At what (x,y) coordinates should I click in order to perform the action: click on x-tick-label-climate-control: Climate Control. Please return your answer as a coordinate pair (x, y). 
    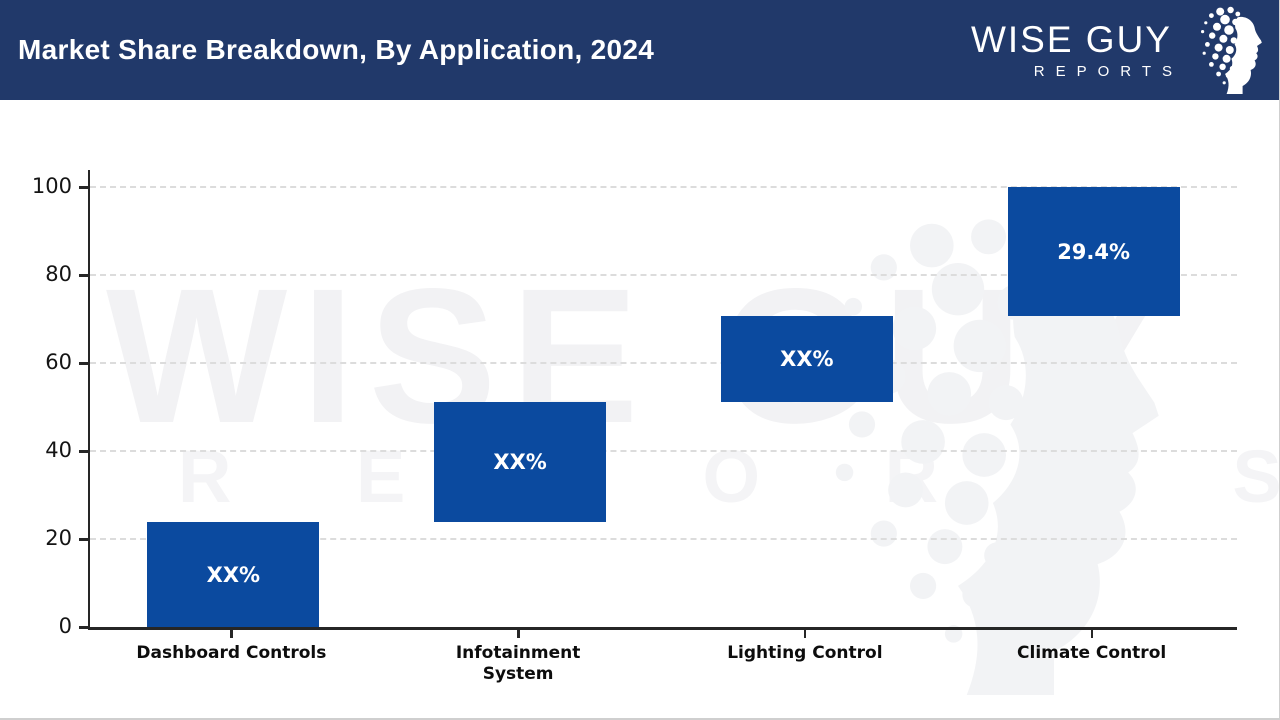
    Looking at the image, I should click on (1092, 653).